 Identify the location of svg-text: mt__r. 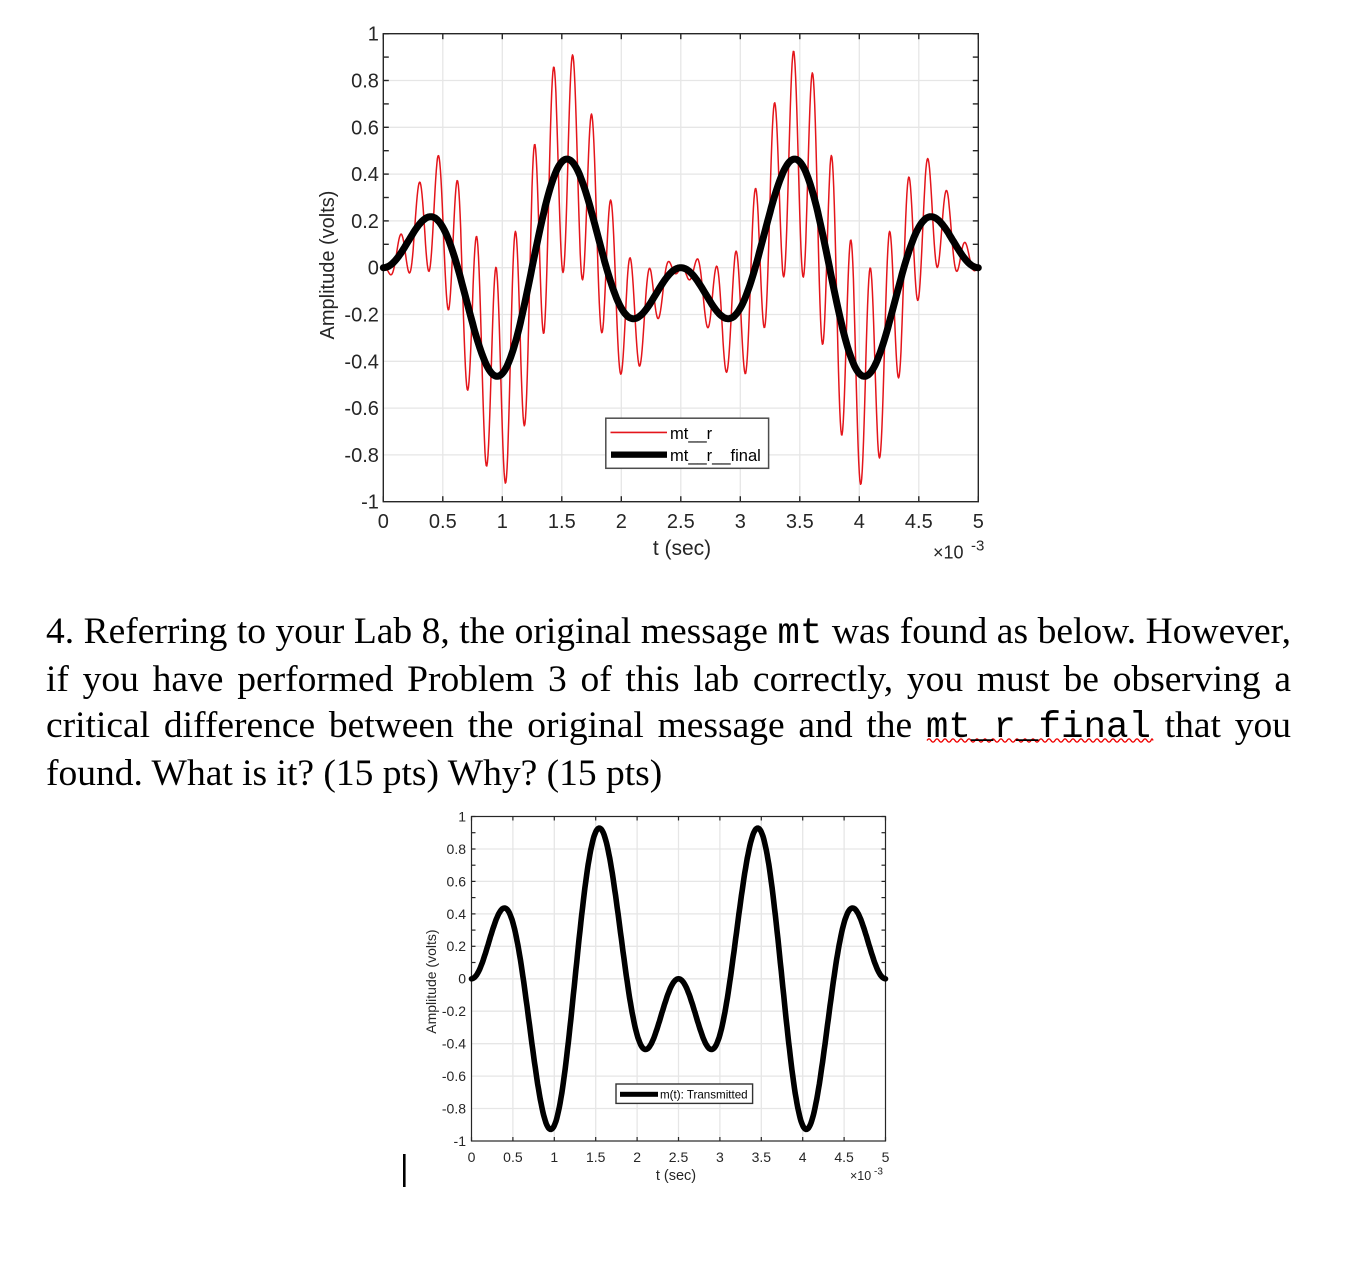
(691, 434).